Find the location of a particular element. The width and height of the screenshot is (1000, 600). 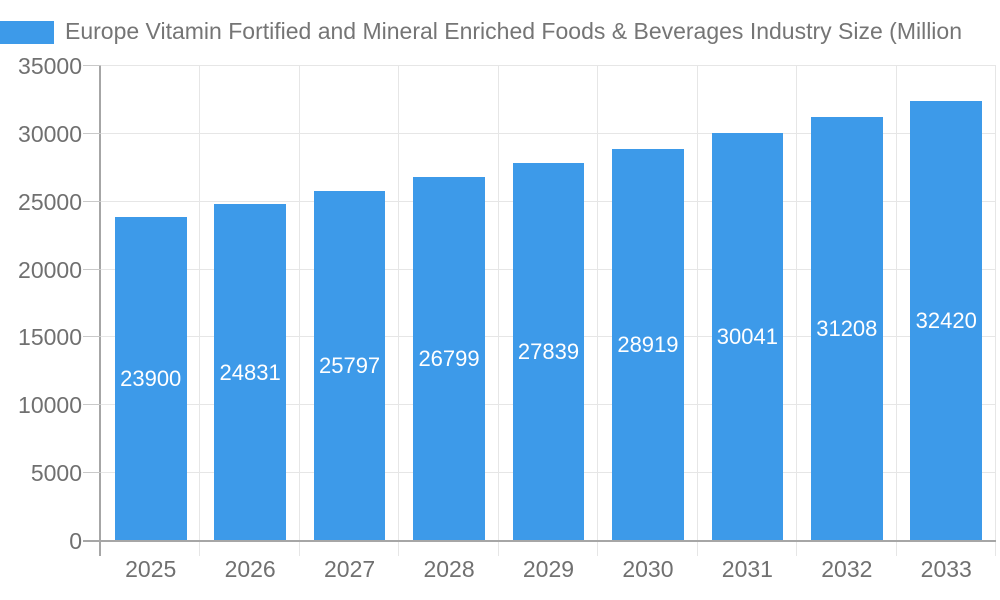

bar-slot-2027: 25797 is located at coordinates (349, 303).